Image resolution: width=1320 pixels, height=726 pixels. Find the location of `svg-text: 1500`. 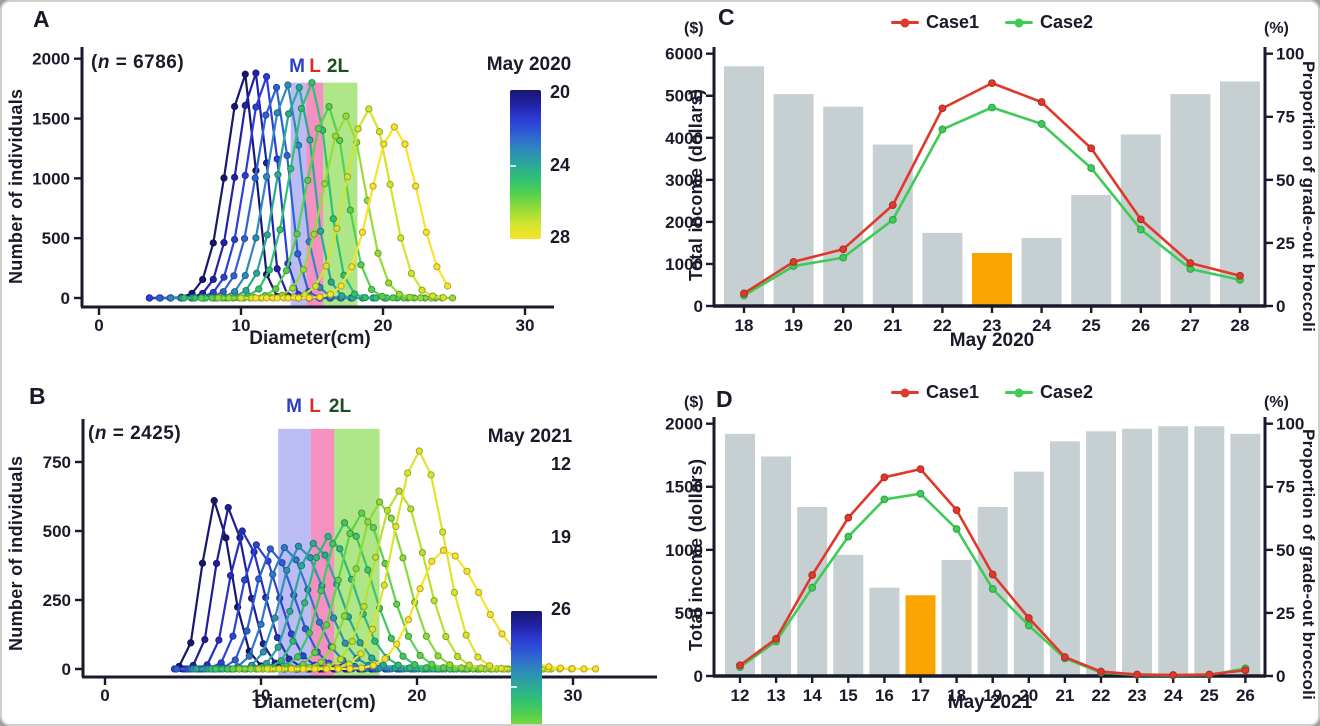

svg-text: 1500 is located at coordinates (51, 118).